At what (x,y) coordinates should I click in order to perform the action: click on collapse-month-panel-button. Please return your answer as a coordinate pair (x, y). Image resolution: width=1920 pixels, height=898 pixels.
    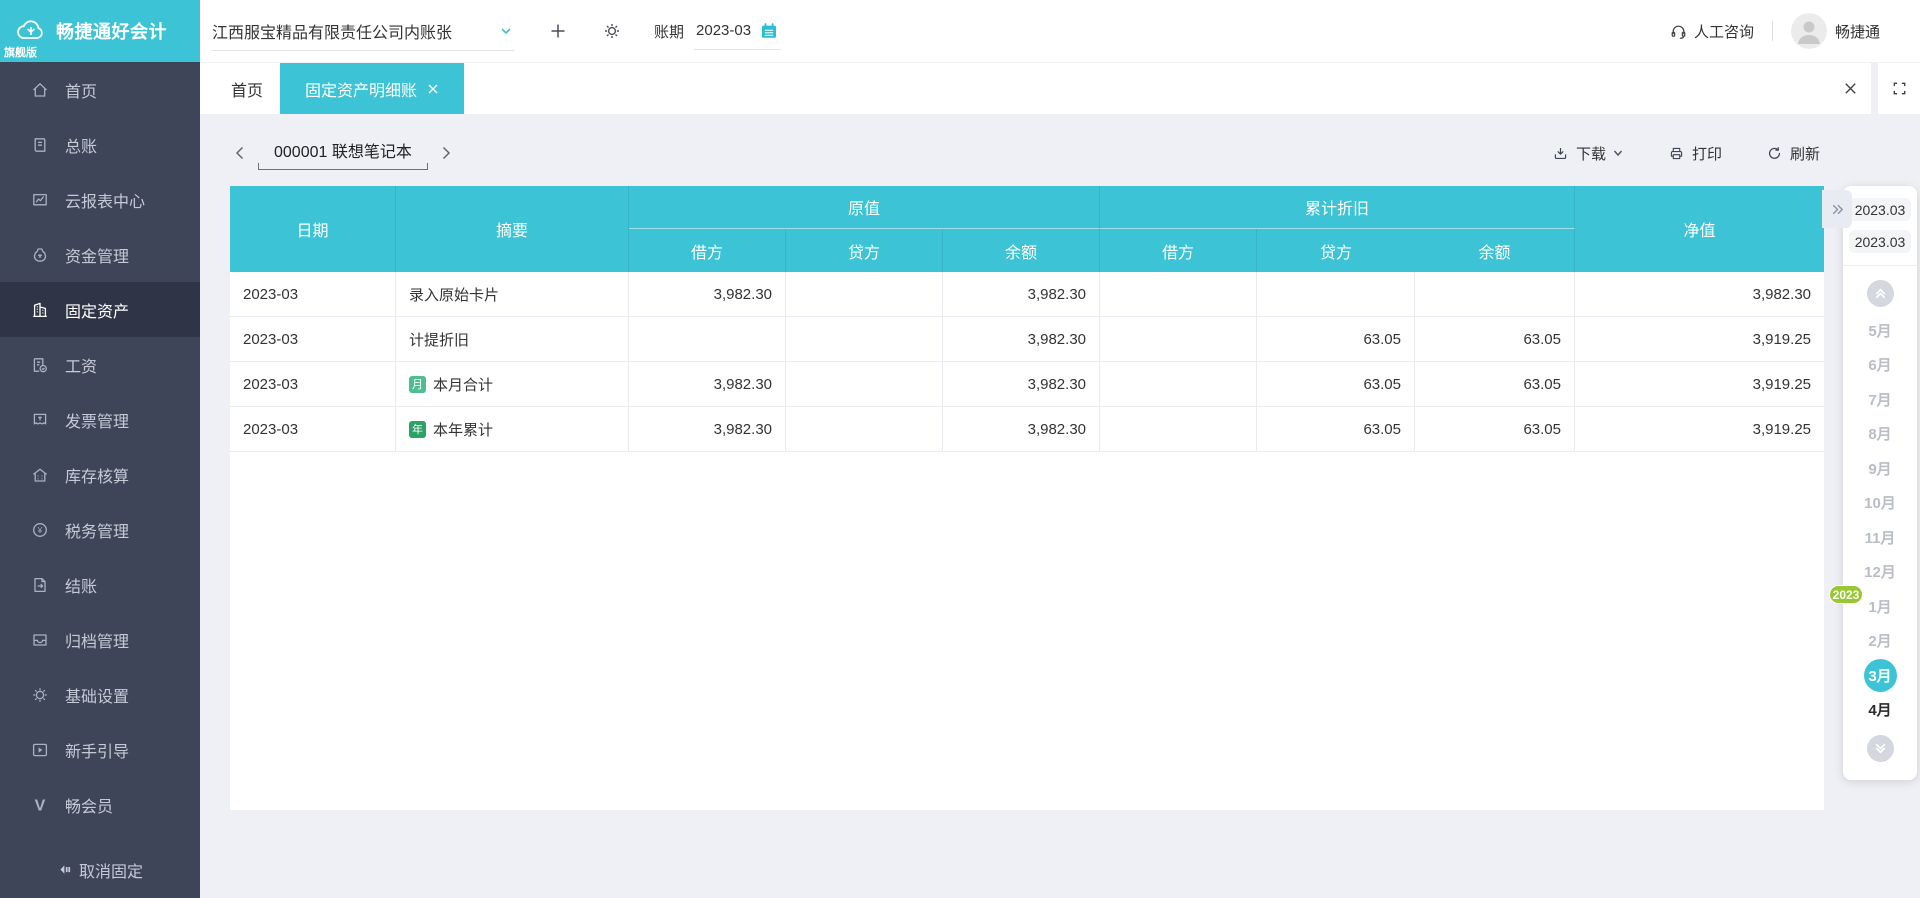
    Looking at the image, I should click on (1837, 209).